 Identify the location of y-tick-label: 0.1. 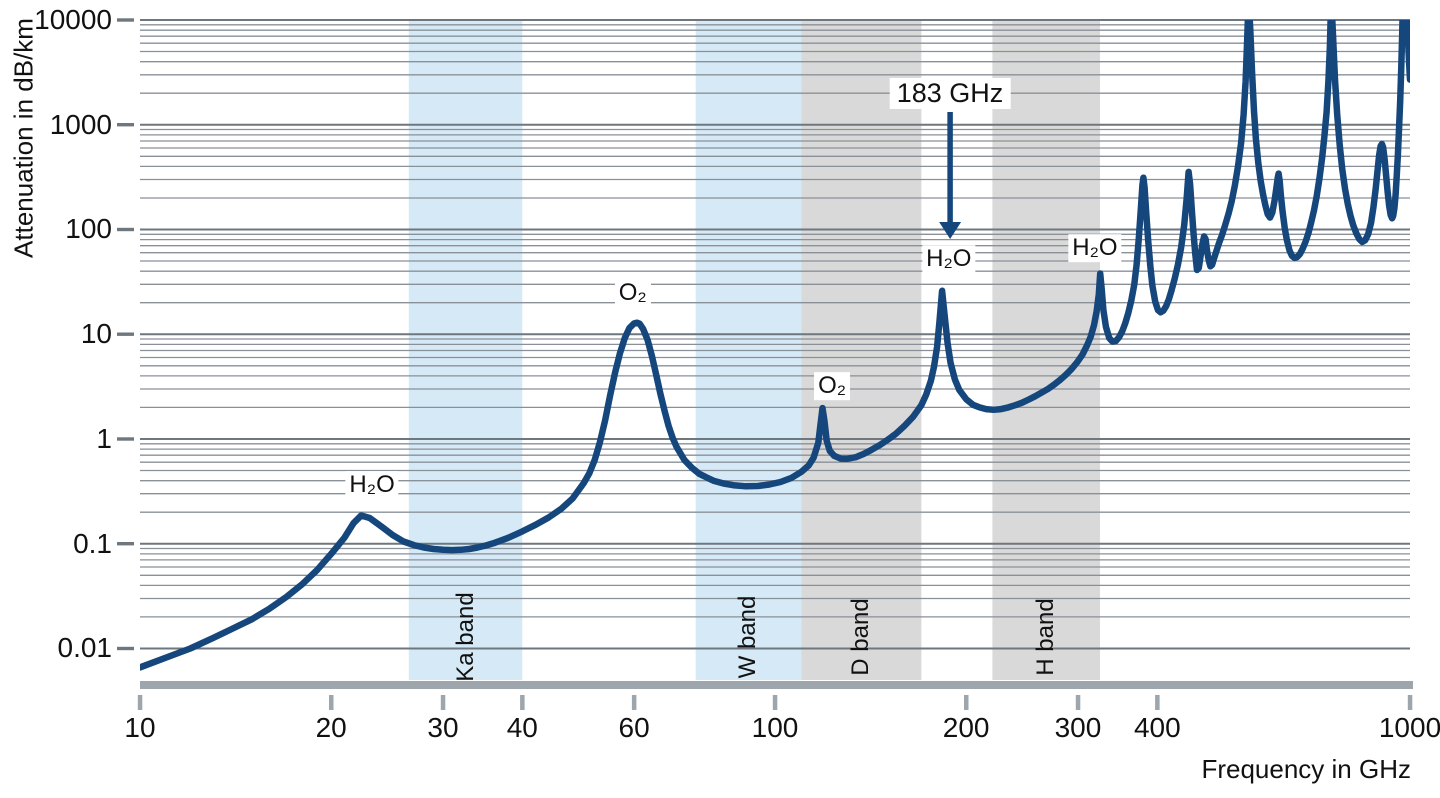
(92, 543).